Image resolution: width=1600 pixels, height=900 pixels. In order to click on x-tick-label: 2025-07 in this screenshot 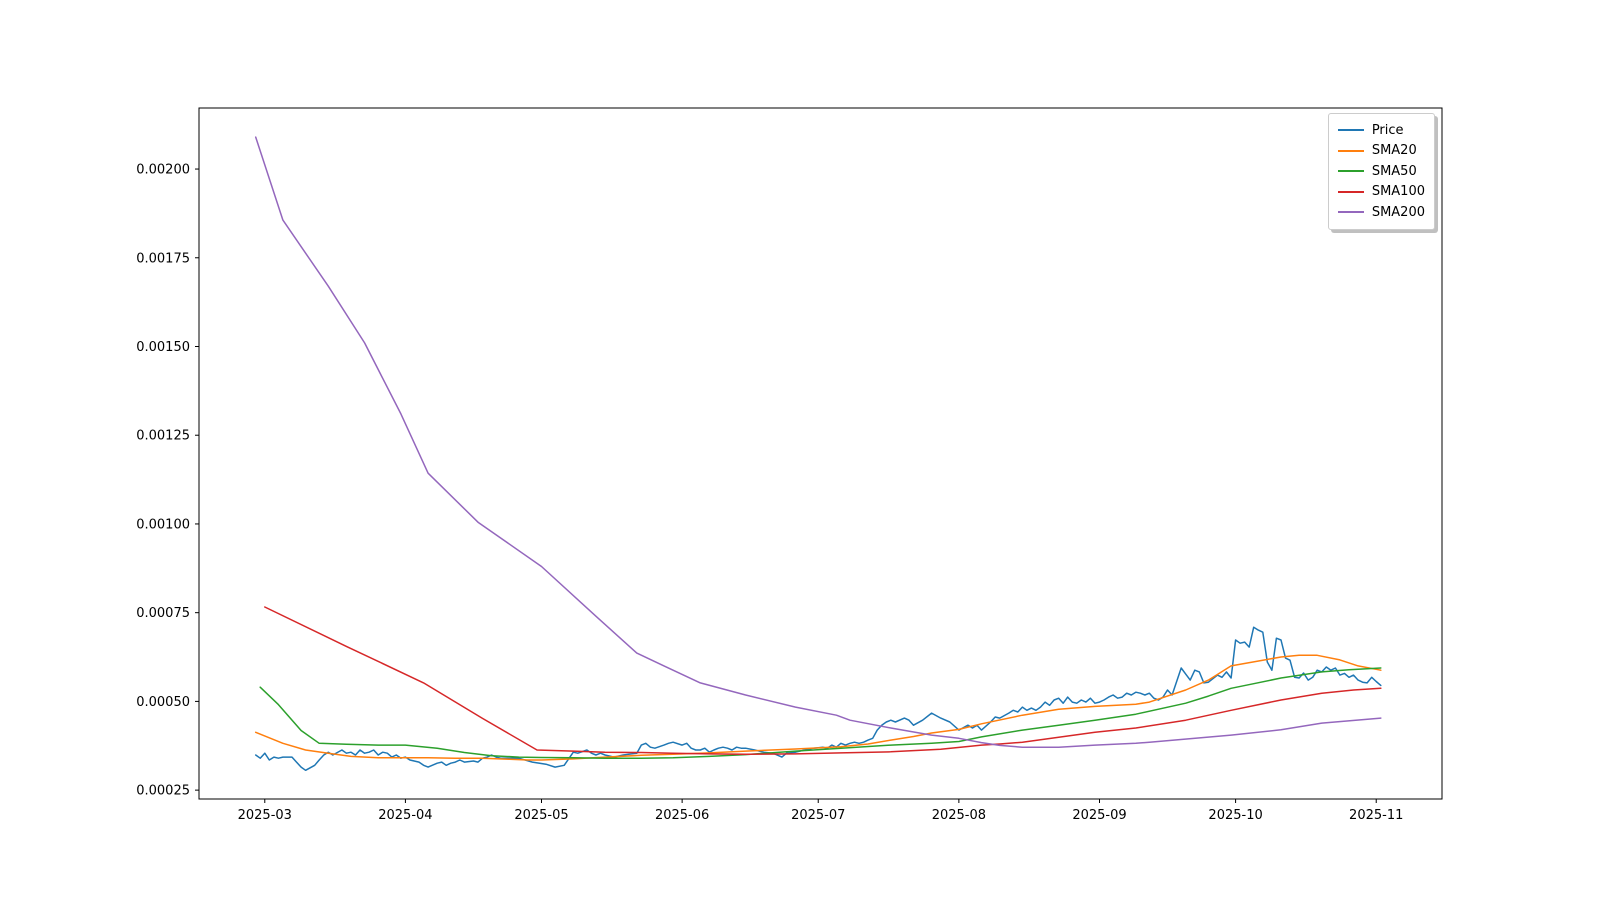, I will do `click(818, 815)`.